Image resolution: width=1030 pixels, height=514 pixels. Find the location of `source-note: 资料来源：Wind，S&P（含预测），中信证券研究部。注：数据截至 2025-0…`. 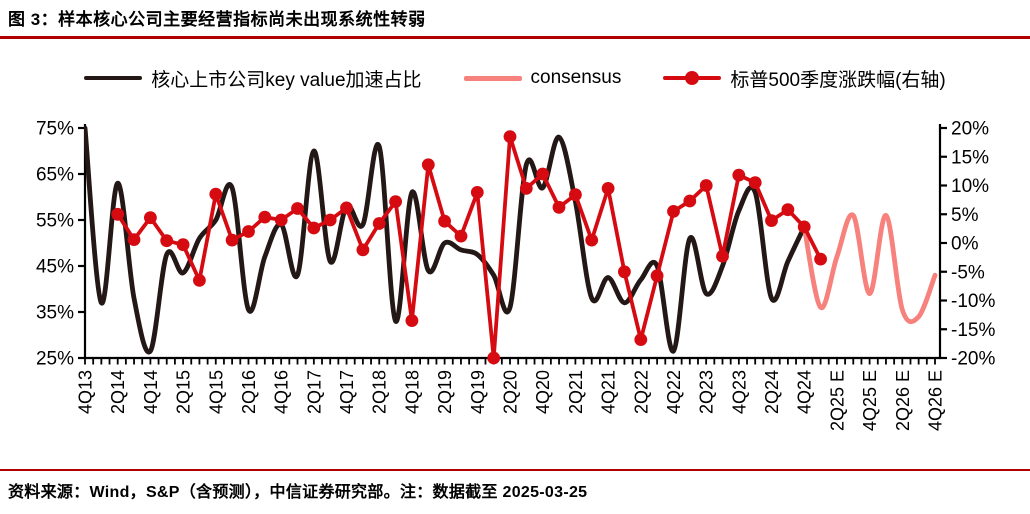

source-note: 资料来源：Wind，S&P（含预测），中信证券研究部。注：数据截至 2025-0… is located at coordinates (298, 492).